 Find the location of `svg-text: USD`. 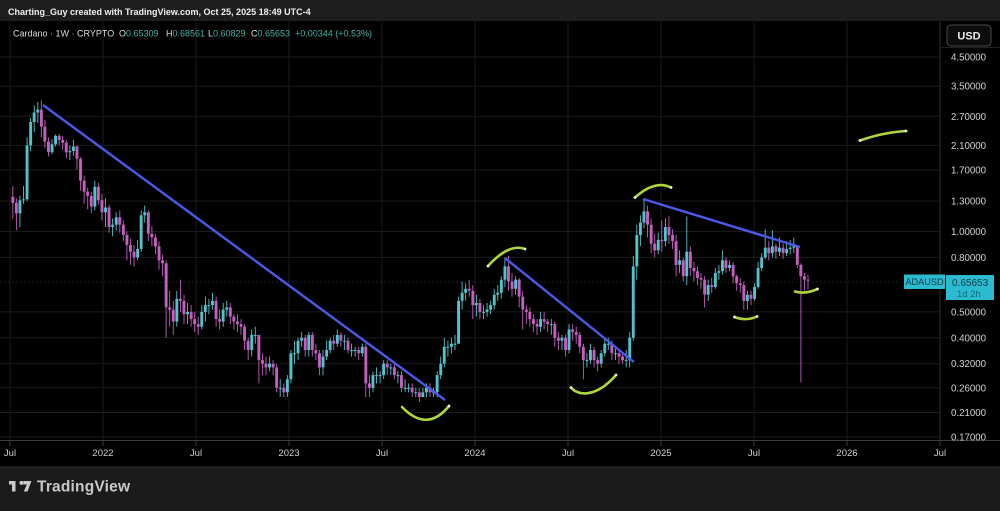

svg-text: USD is located at coordinates (968, 37).